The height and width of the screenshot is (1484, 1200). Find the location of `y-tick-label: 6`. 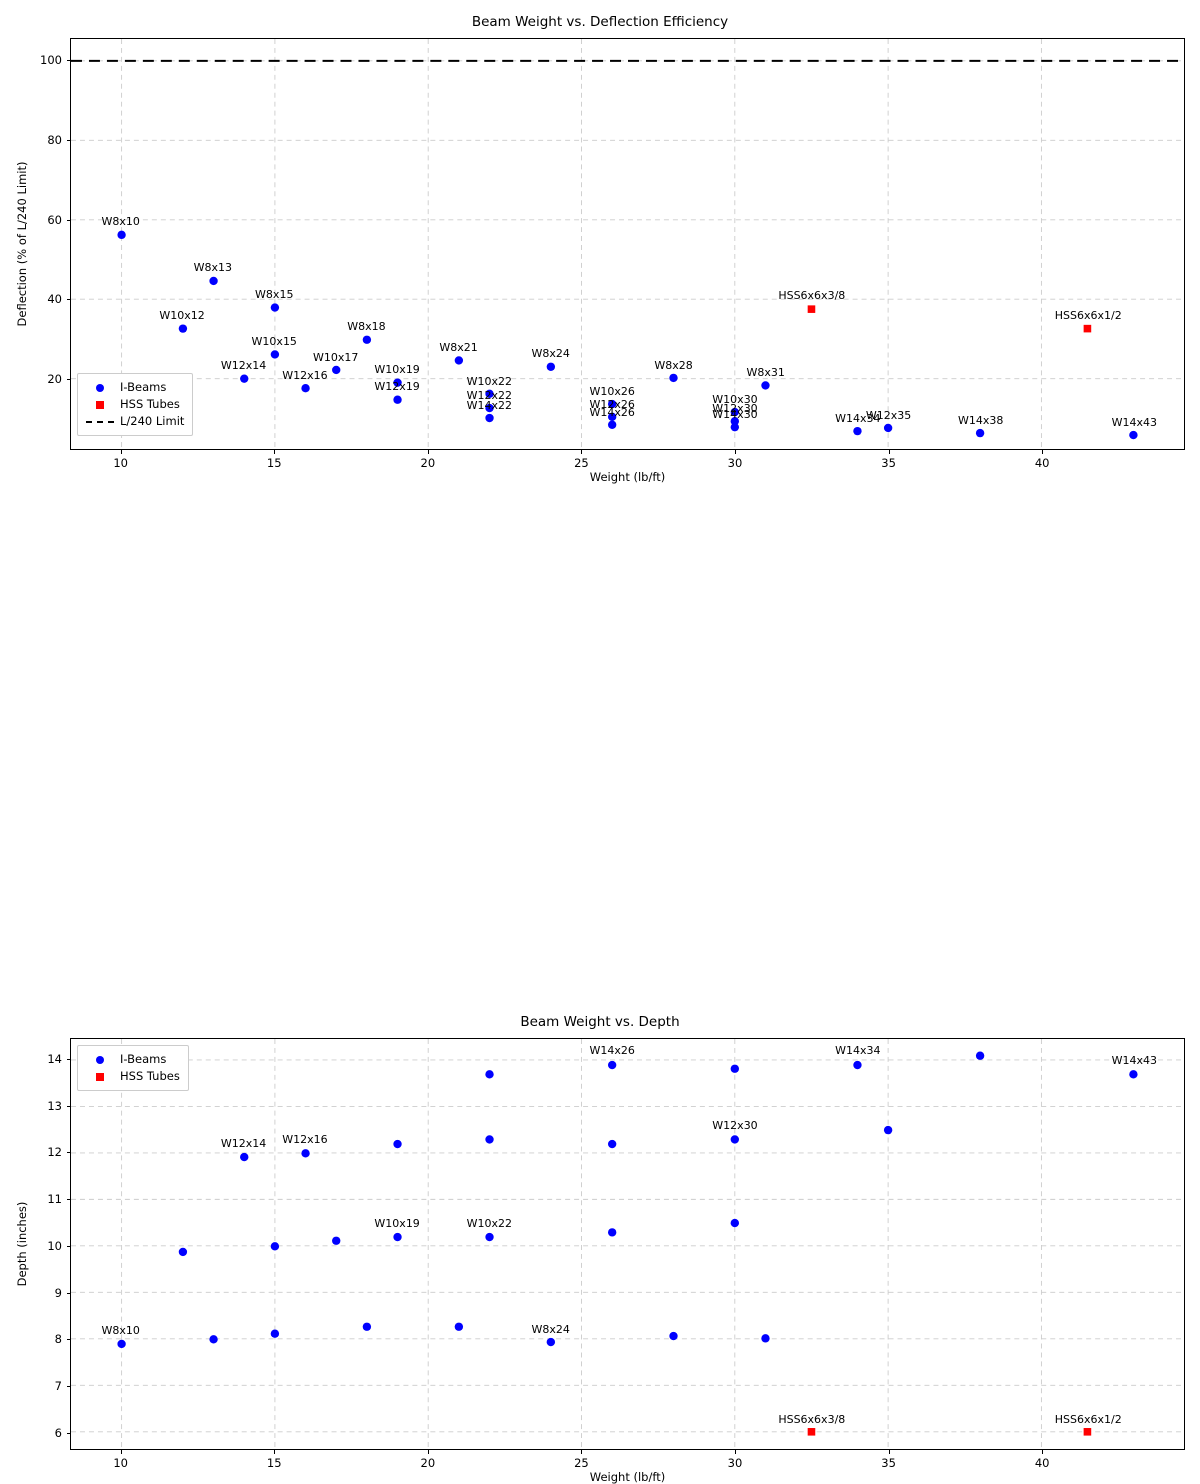

y-tick-label: 6 is located at coordinates (58, 1432).